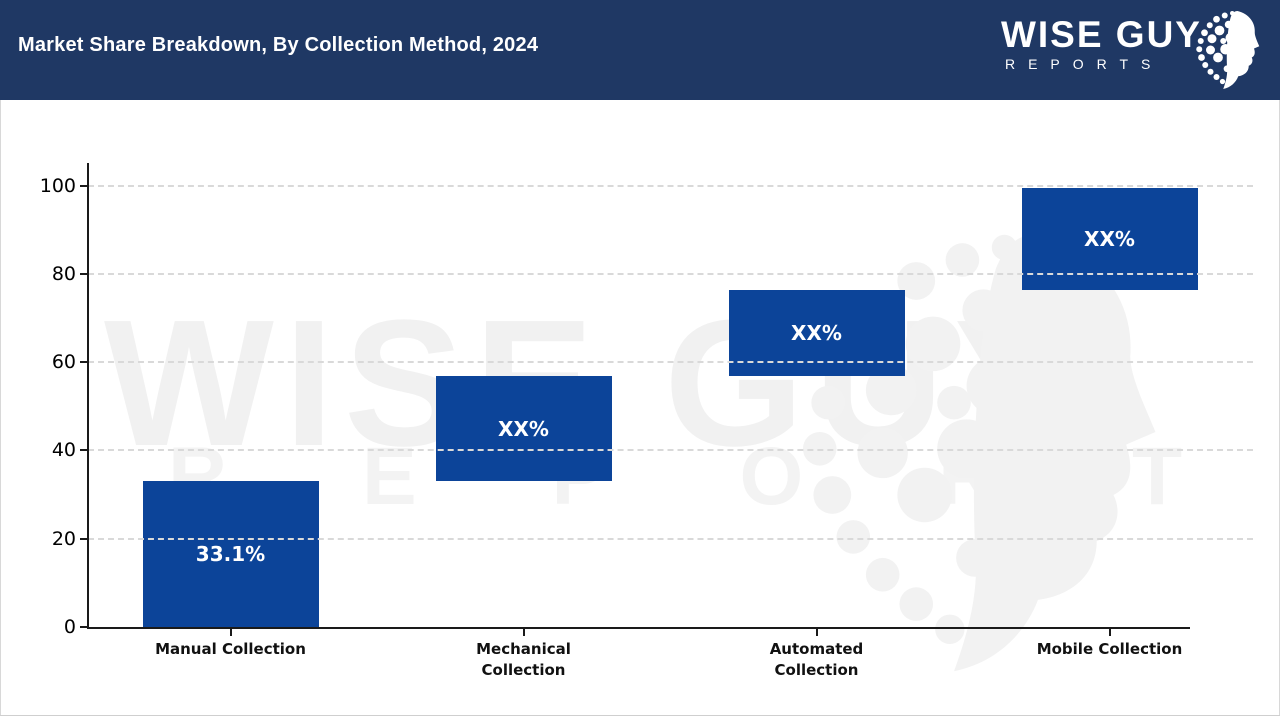  What do you see at coordinates (63, 362) in the screenshot?
I see `y-tick-label: 60` at bounding box center [63, 362].